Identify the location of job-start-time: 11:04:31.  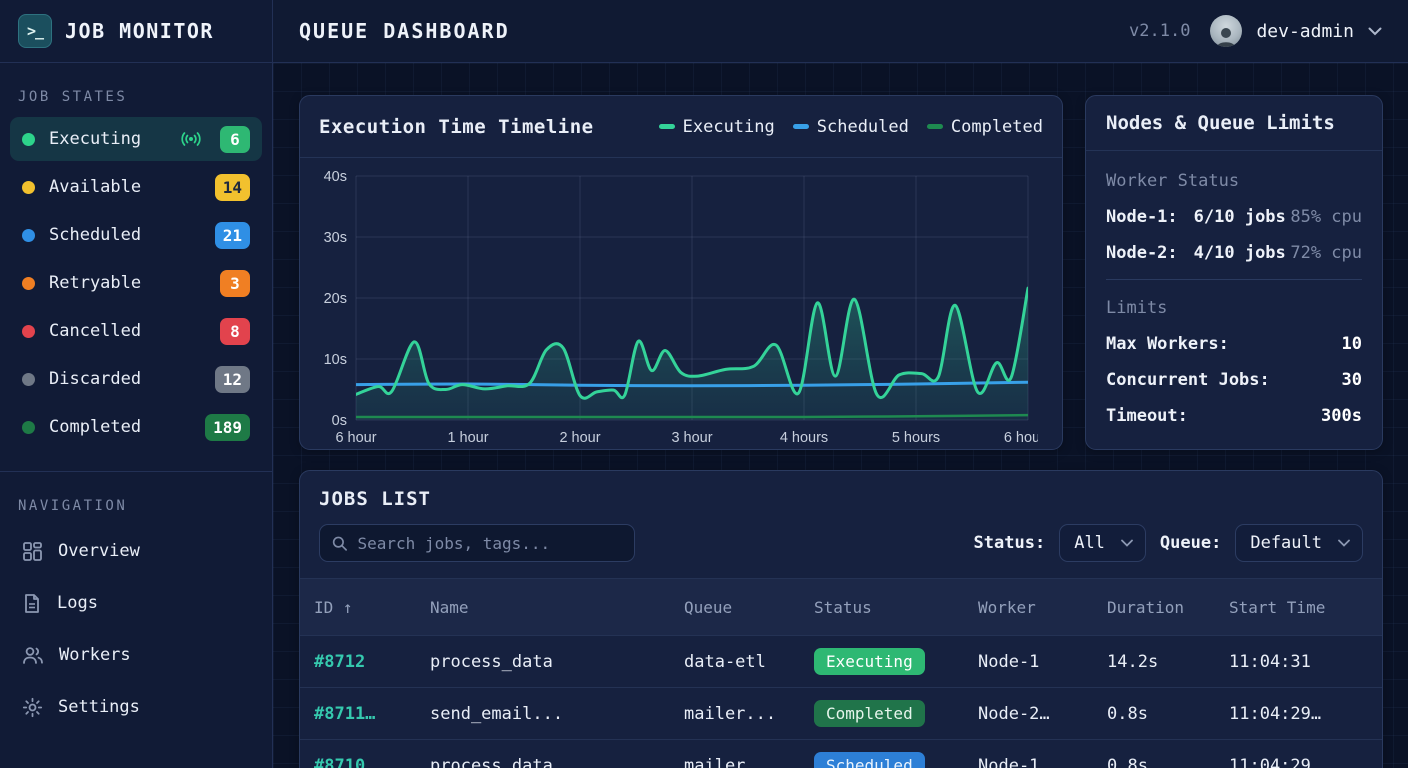
(1270, 661).